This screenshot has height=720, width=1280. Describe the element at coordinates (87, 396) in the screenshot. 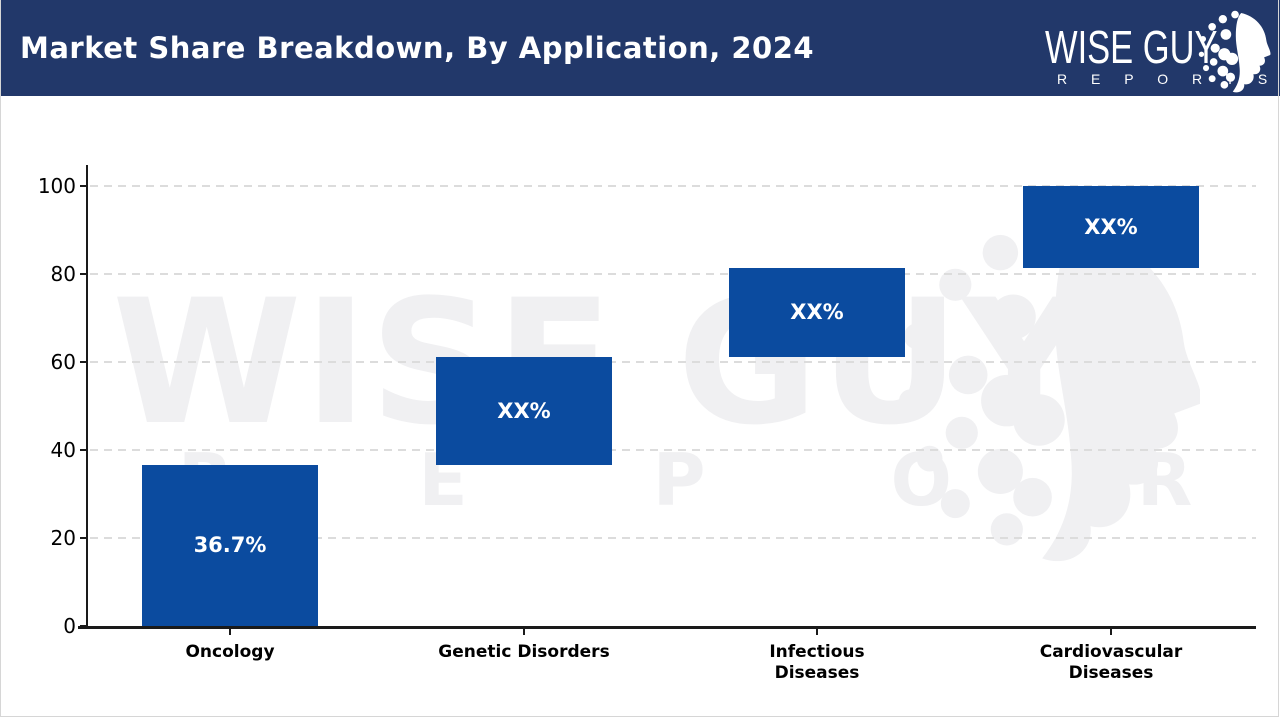

I see `y-axis-line` at that location.